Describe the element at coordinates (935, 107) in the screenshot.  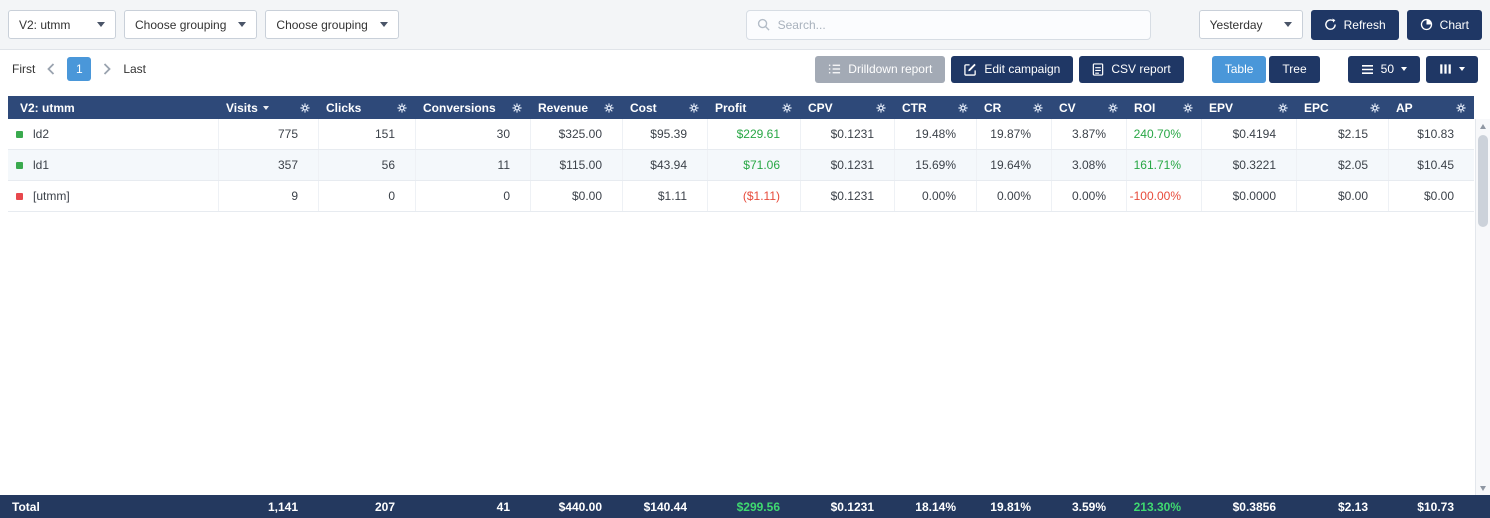
I see `header-cell-ctr: CTR` at that location.